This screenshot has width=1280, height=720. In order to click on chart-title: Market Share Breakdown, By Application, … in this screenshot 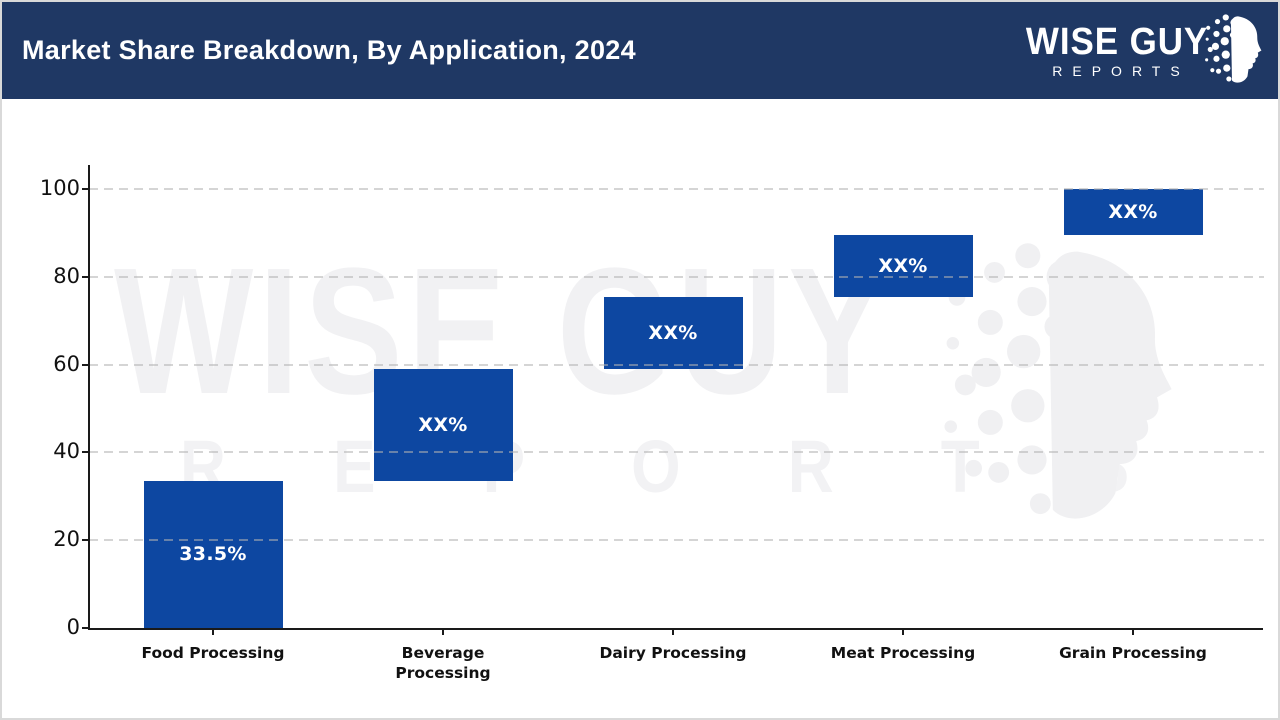, I will do `click(329, 50)`.